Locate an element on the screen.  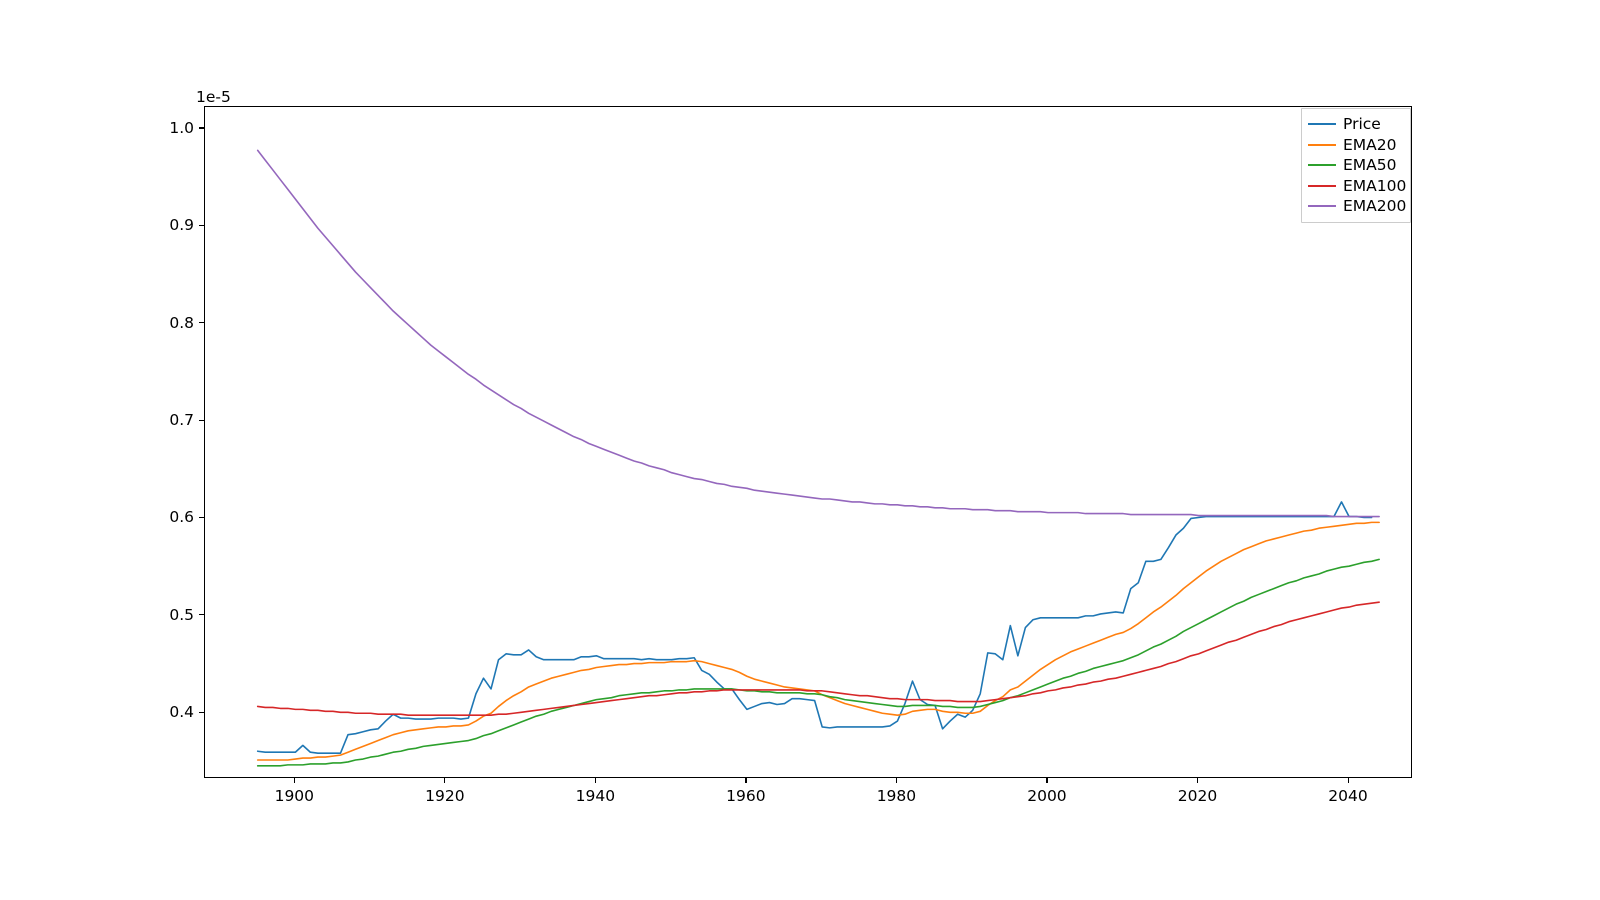
x-tick-label: 2040 is located at coordinates (1348, 796).